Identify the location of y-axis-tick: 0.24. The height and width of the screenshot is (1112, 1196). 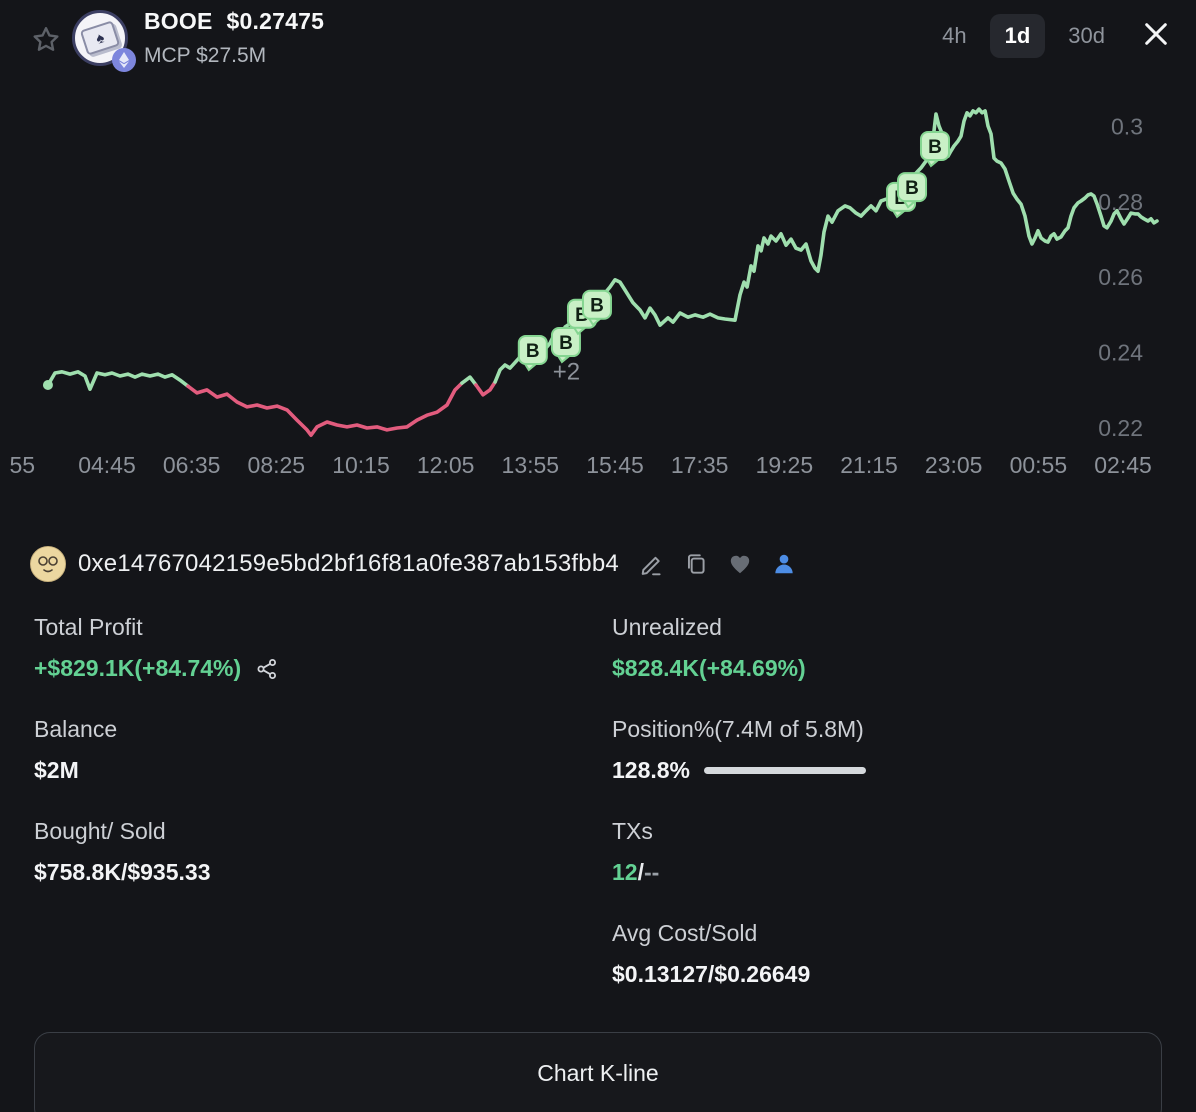
(1120, 353).